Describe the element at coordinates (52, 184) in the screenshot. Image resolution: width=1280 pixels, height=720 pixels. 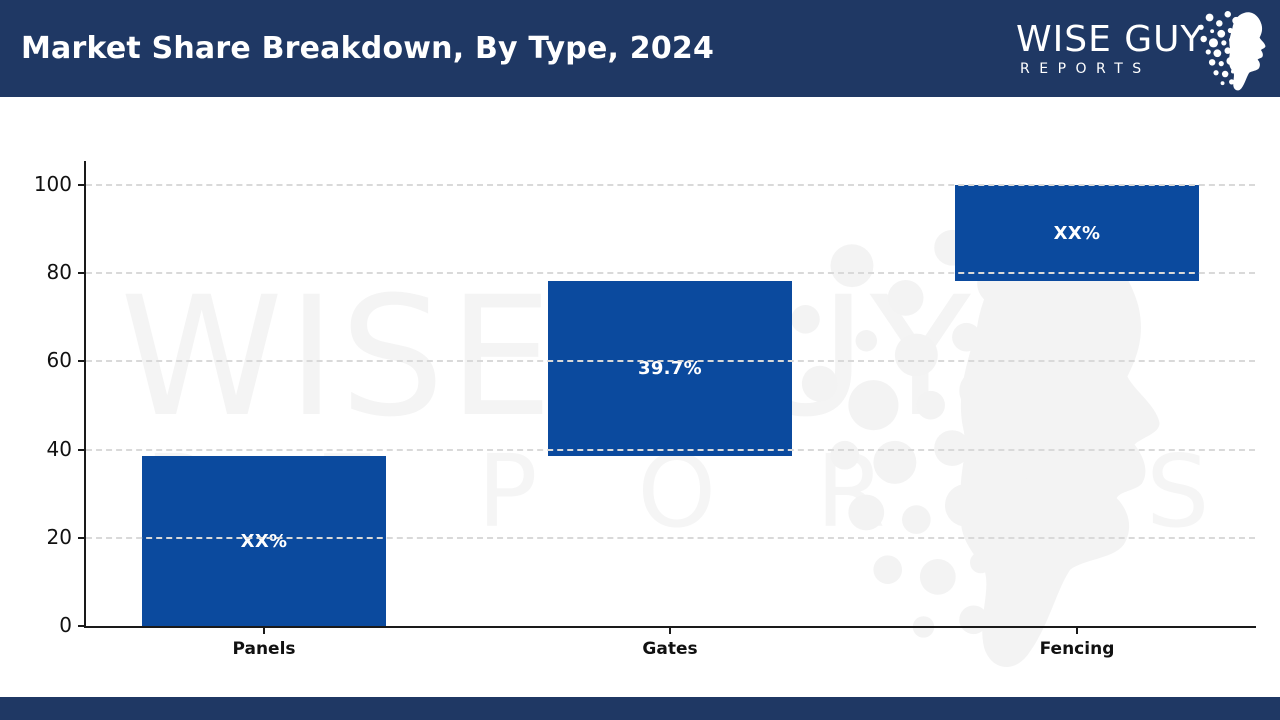
I see `y-axis-tick-label: 100` at that location.